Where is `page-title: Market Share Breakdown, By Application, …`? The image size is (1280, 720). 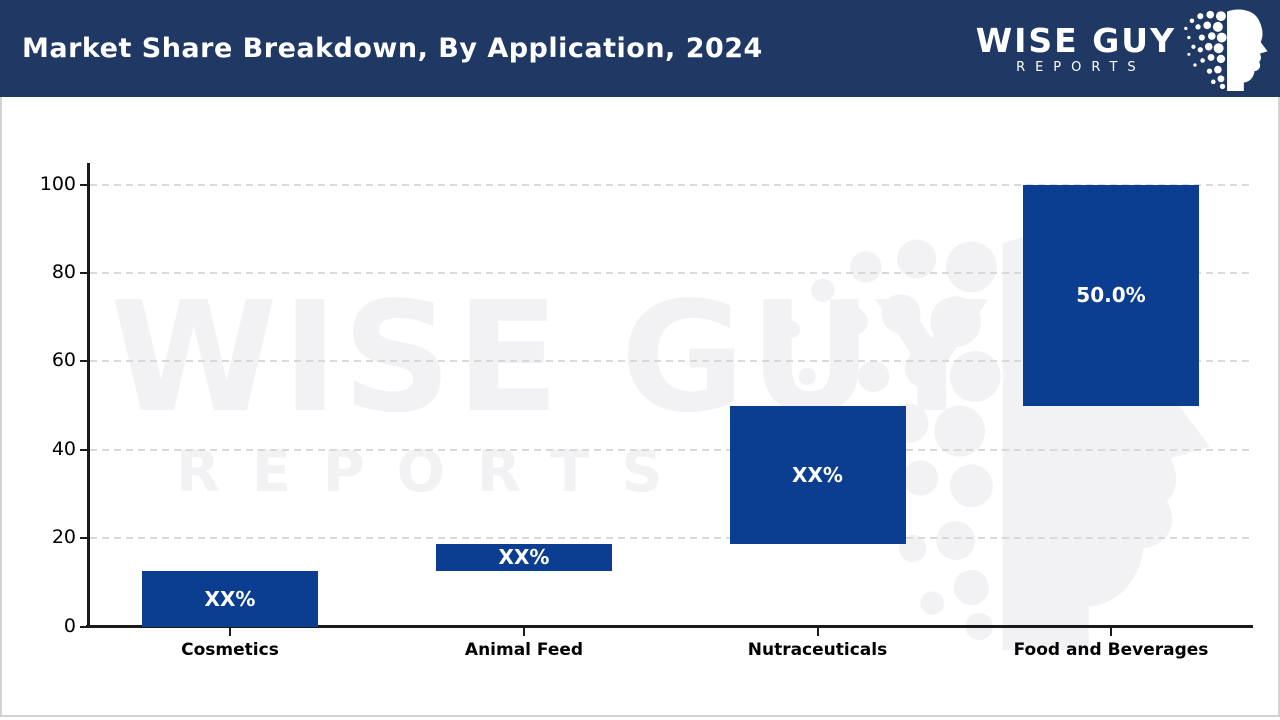
page-title: Market Share Breakdown, By Application, … is located at coordinates (392, 48).